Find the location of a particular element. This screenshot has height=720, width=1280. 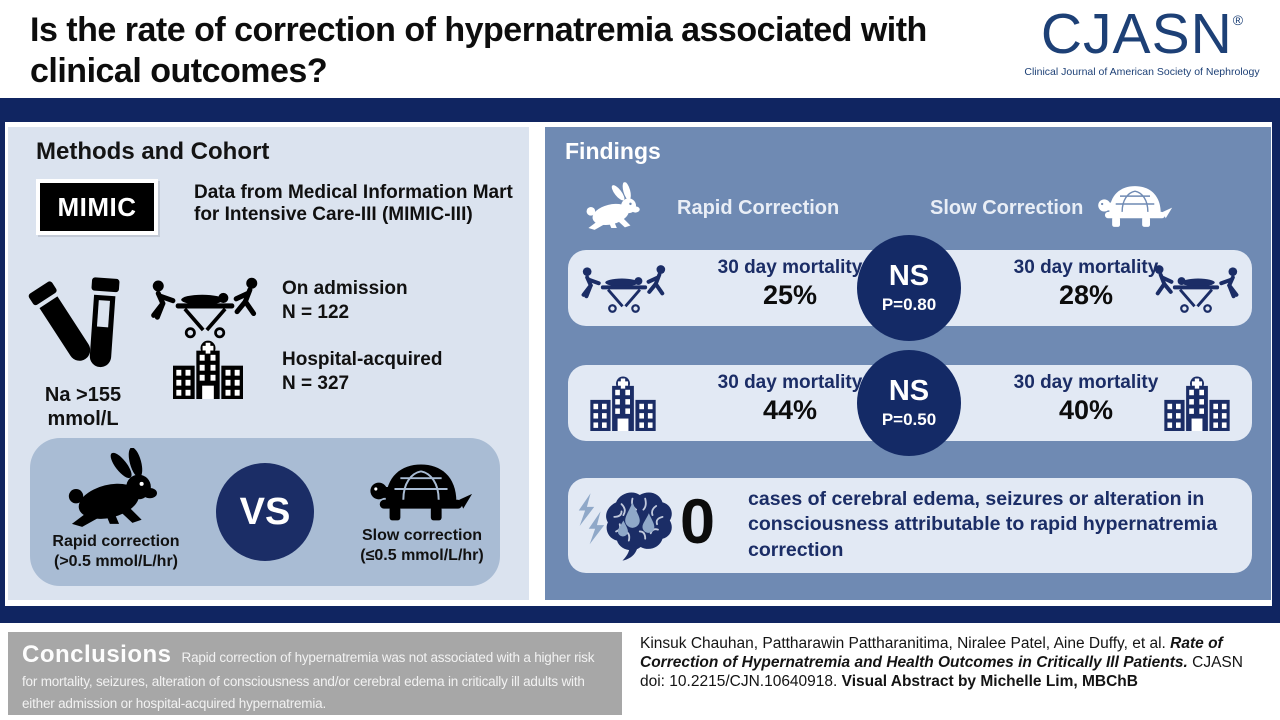

slow-correction-label: Slow correction (≤0.5 mmol/L/hr) is located at coordinates (422, 546).